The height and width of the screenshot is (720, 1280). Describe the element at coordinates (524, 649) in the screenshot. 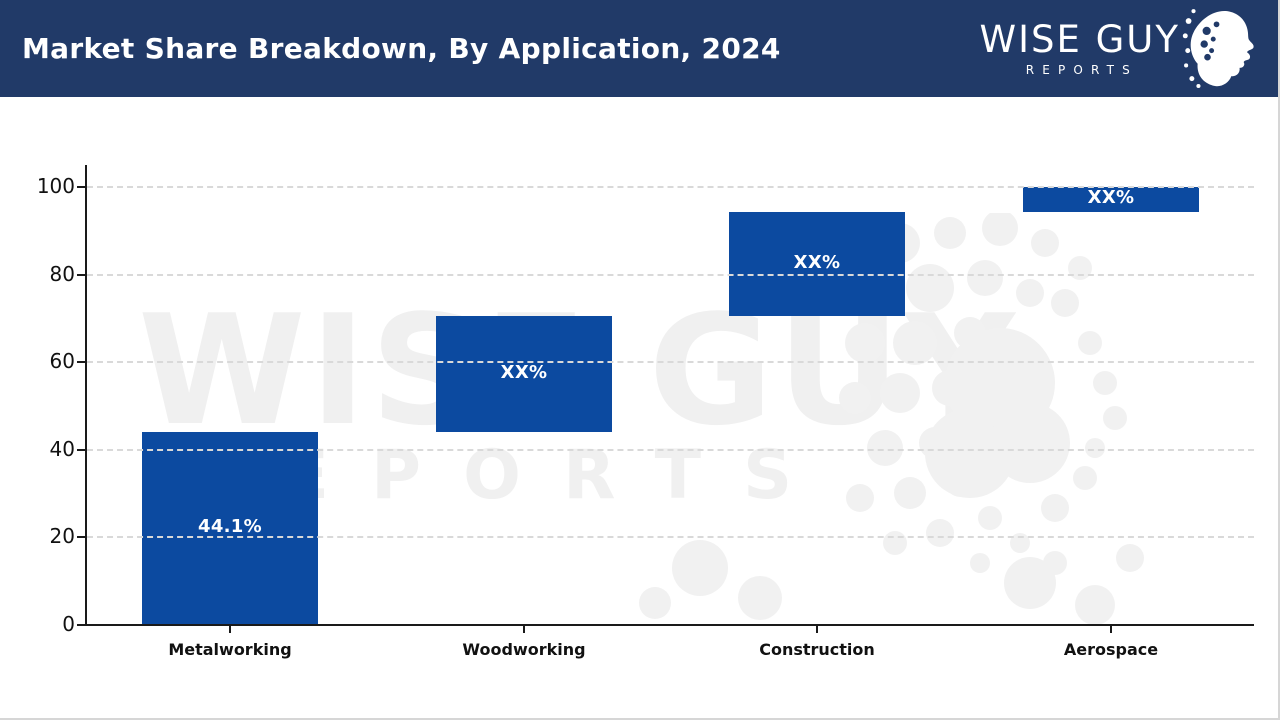

I see `x-category-label: Woodworking` at that location.